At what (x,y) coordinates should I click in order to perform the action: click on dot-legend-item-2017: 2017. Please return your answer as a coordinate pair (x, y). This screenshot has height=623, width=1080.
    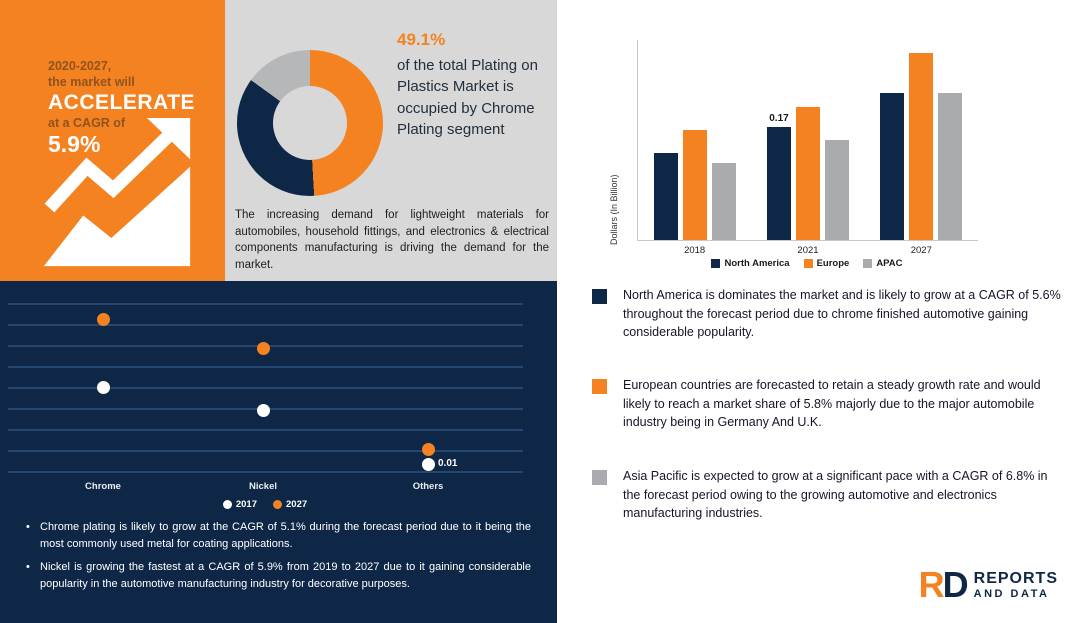
    Looking at the image, I should click on (239, 504).